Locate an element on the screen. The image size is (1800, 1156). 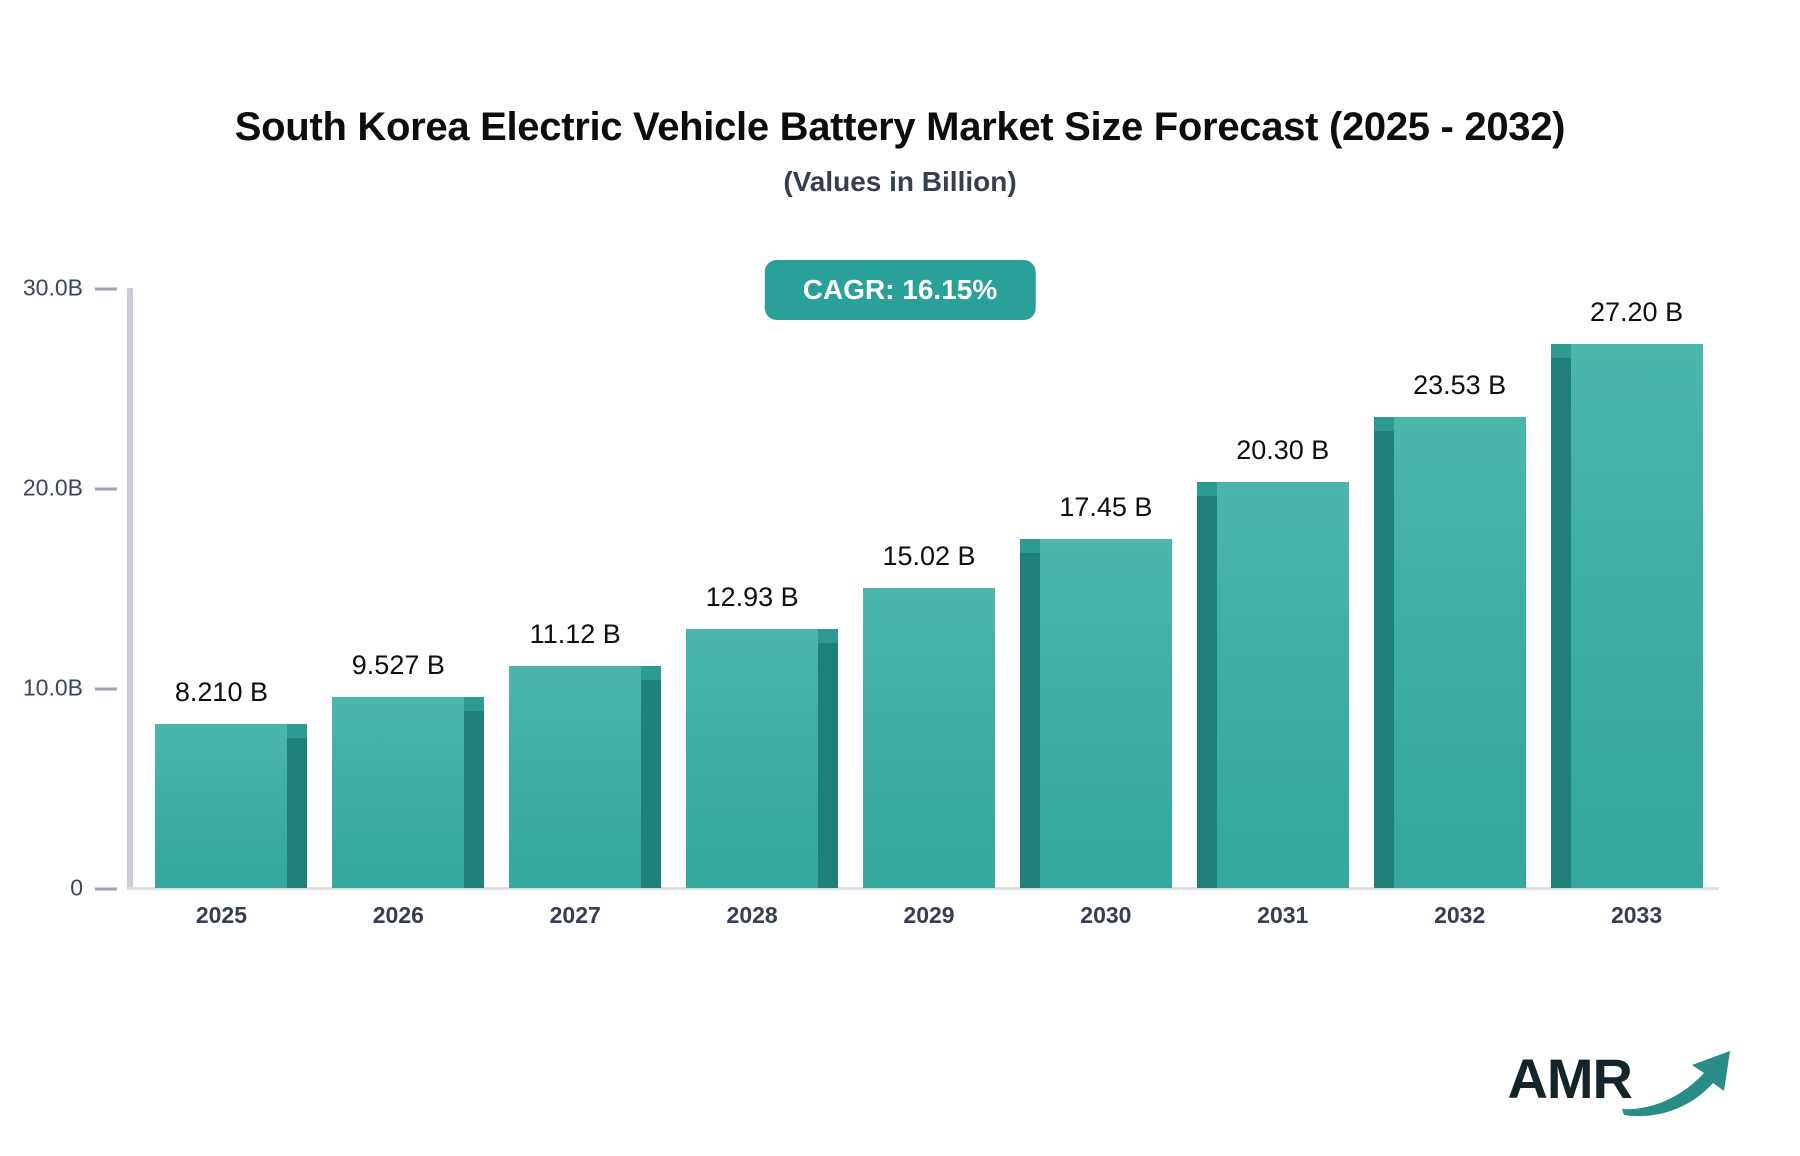
bar-group: 9.527 B 2026 is located at coordinates (408, 608).